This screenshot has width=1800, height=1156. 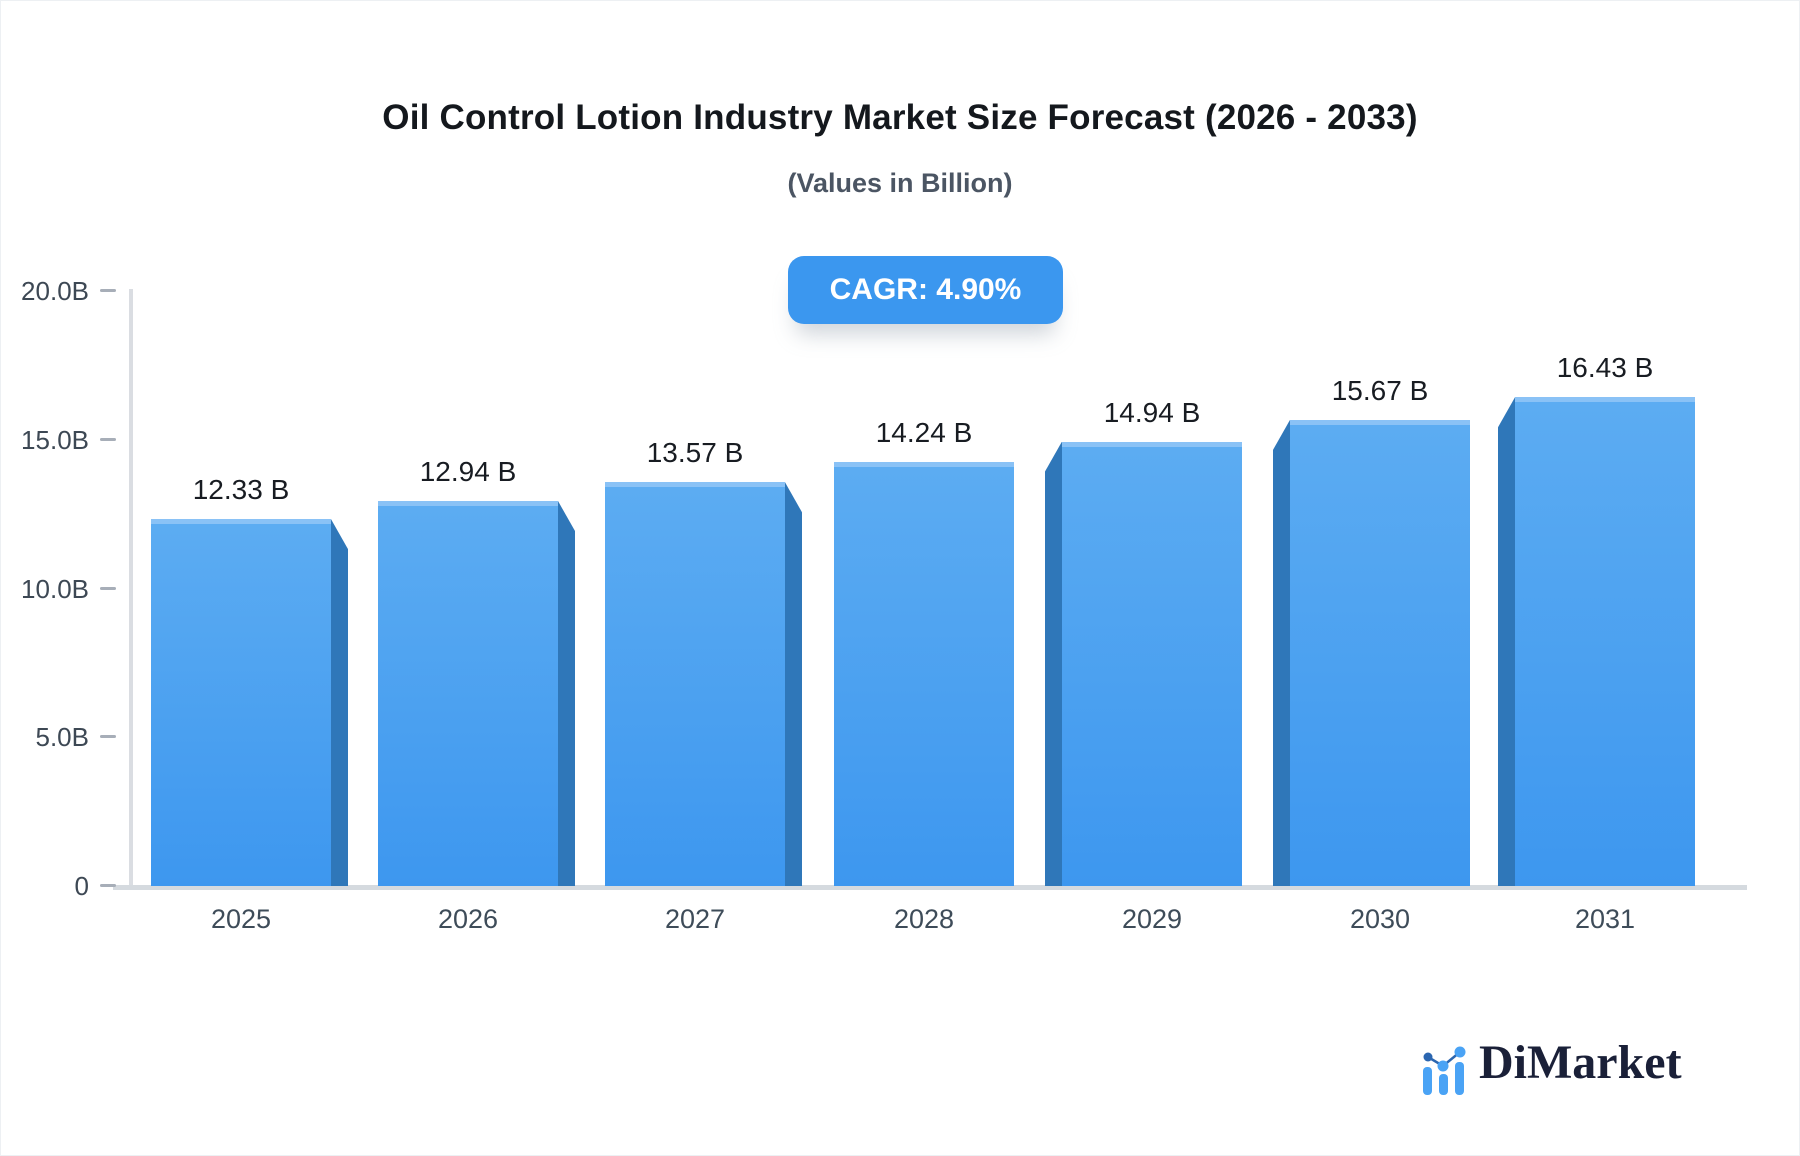 I want to click on x-axis-label: 2029, so click(x=1152, y=919).